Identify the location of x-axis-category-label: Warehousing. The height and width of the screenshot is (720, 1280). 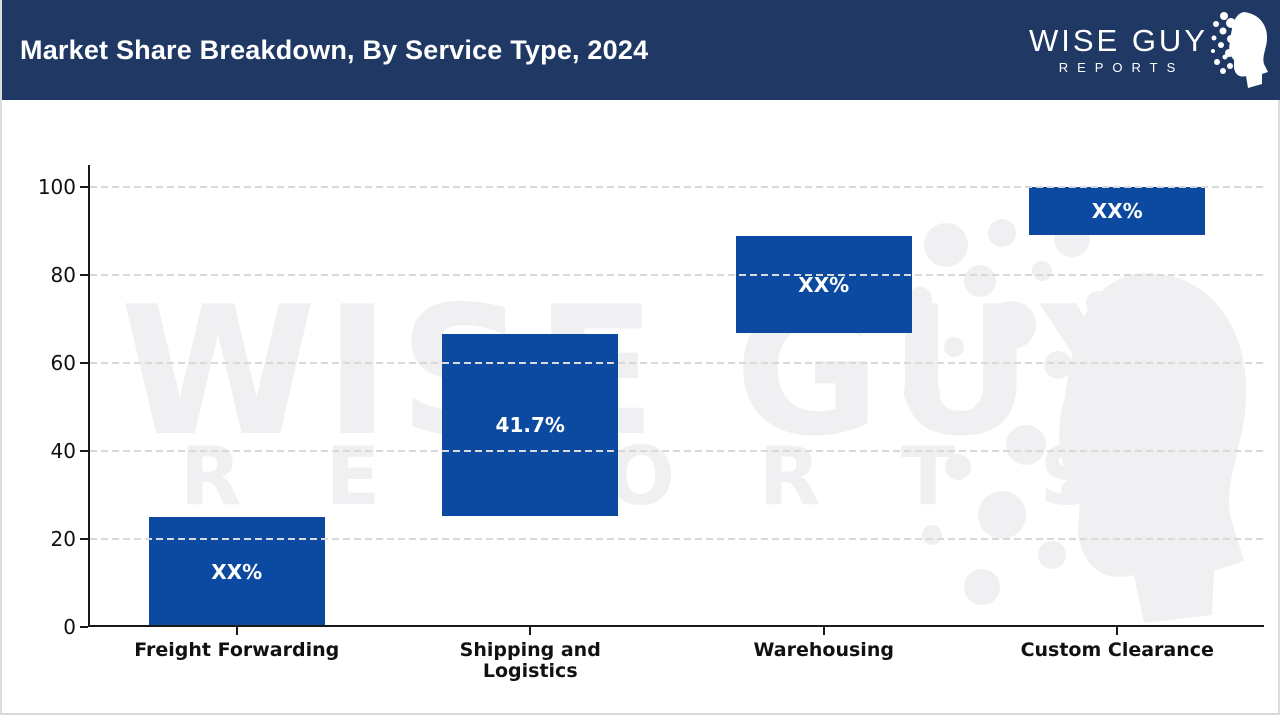
(823, 650).